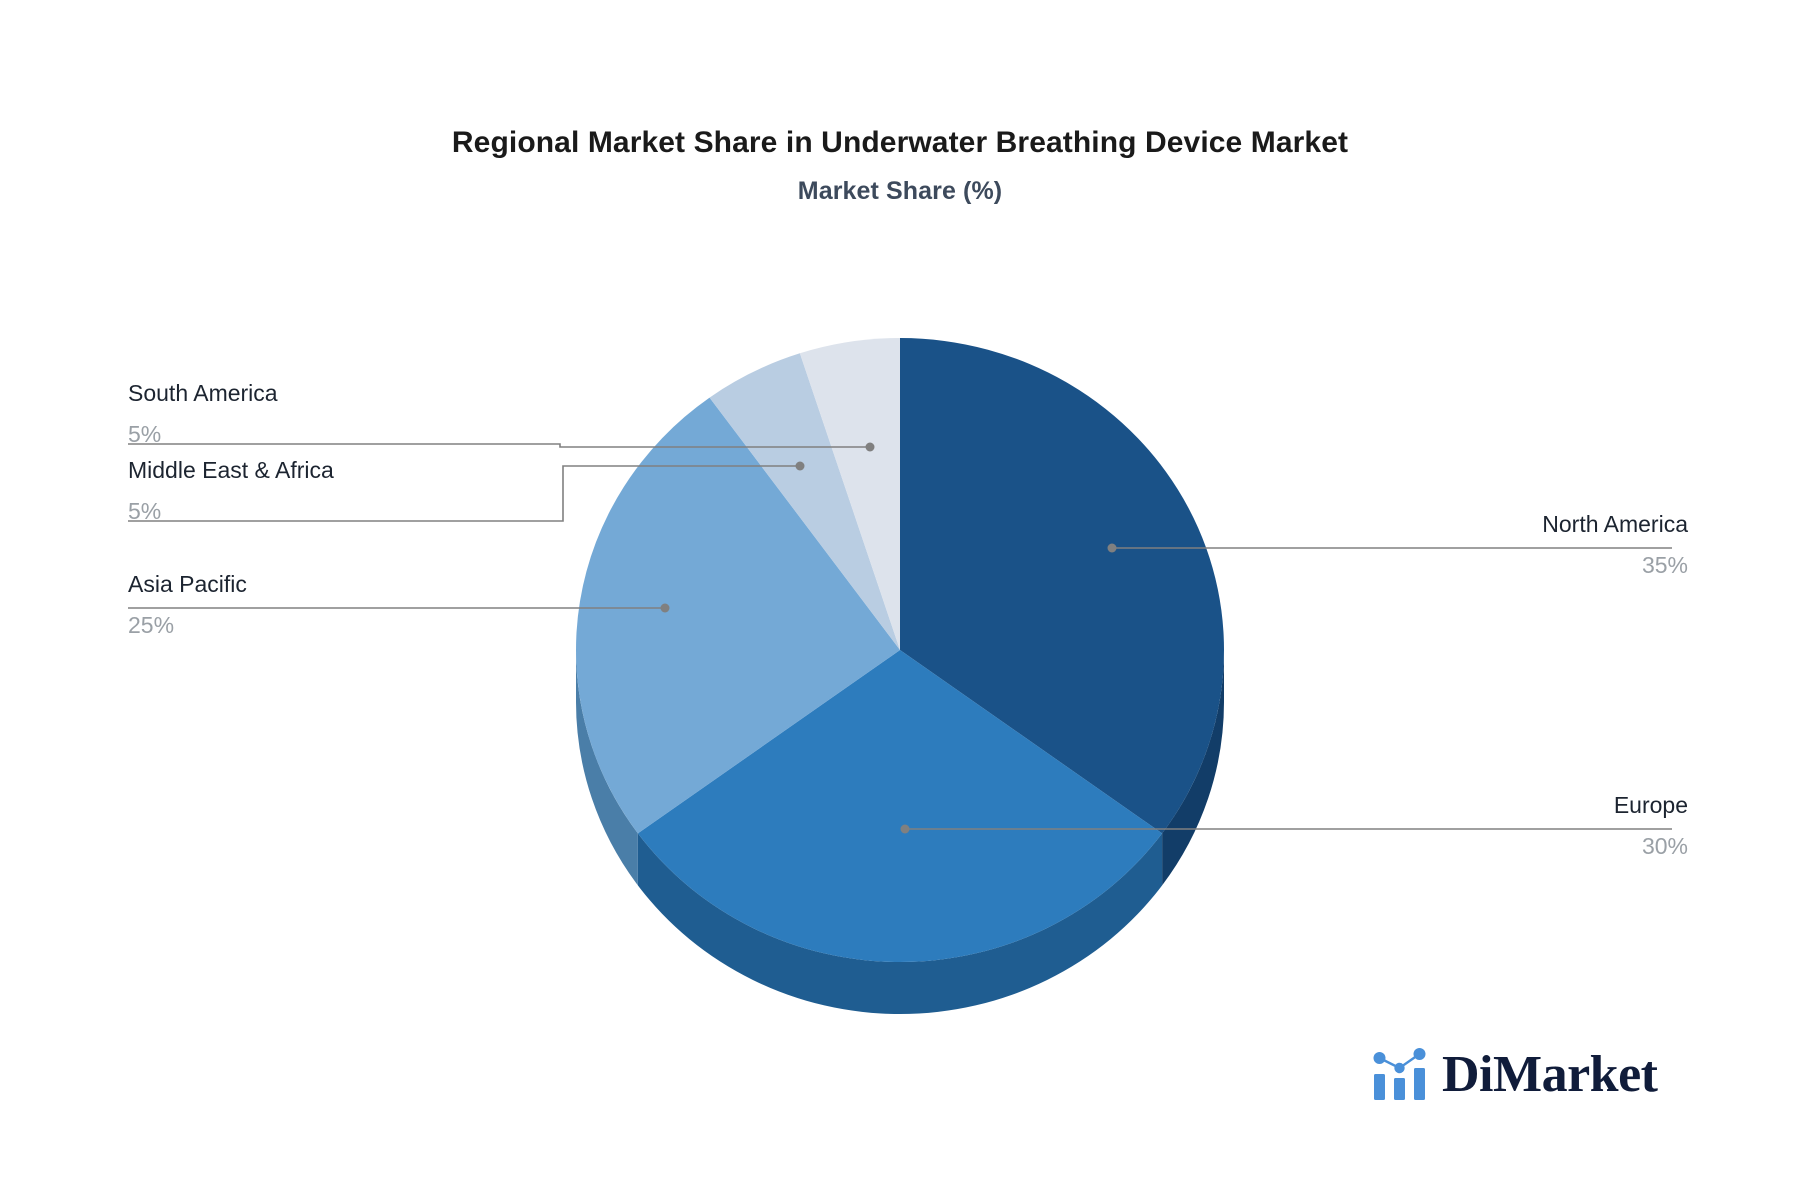  I want to click on leader-line-middle-east-africa, so click(464, 493).